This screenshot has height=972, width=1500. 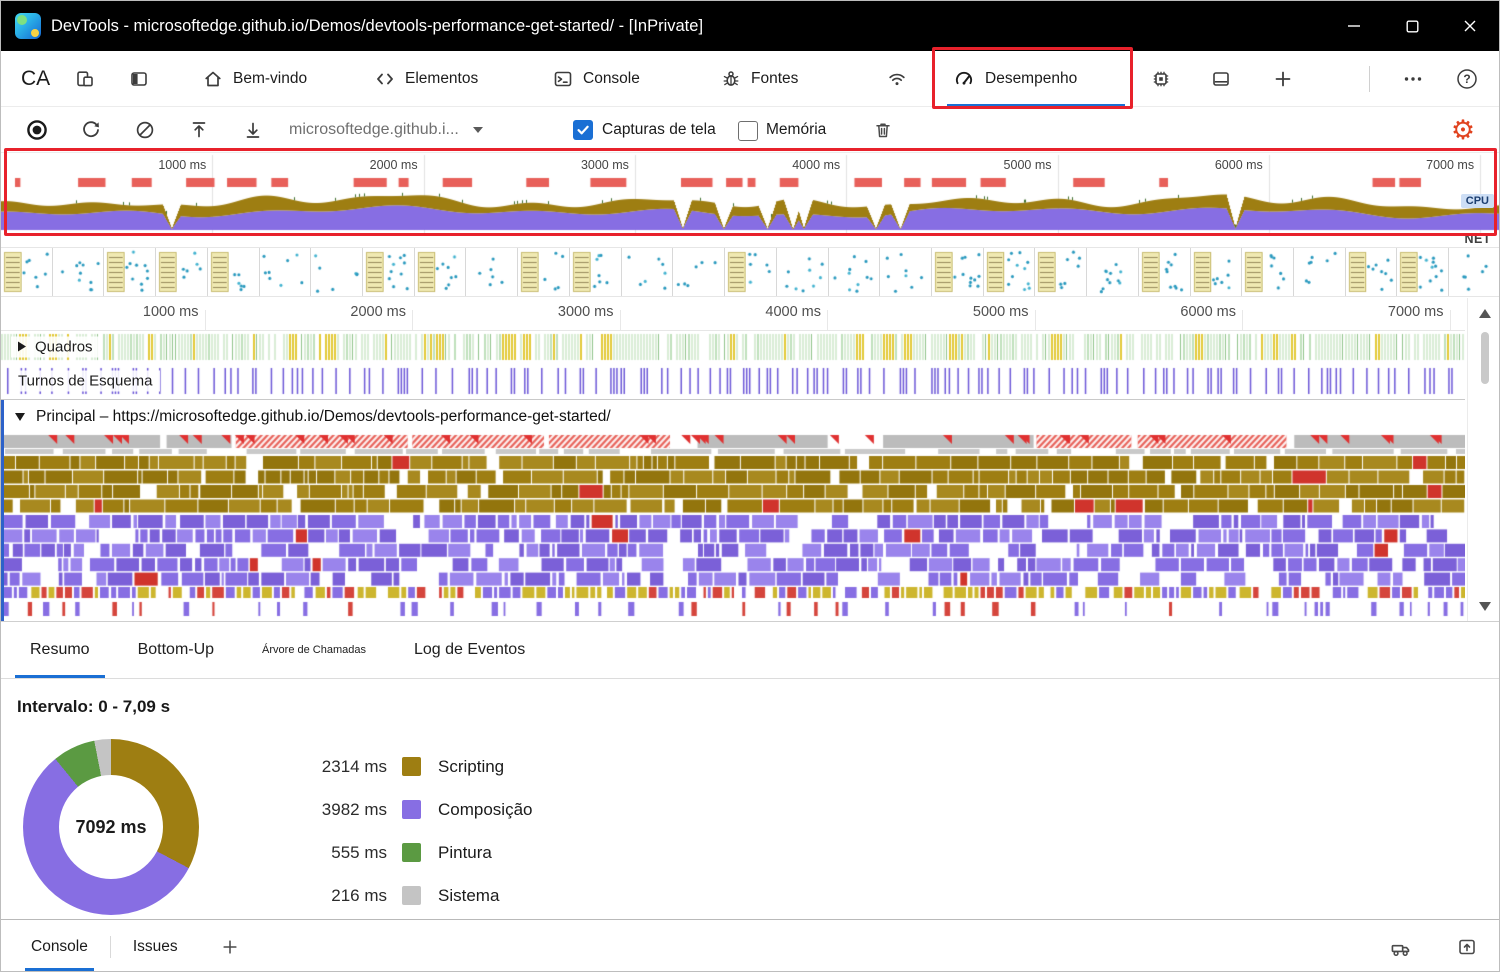 What do you see at coordinates (199, 130) in the screenshot?
I see `load-profile-button` at bounding box center [199, 130].